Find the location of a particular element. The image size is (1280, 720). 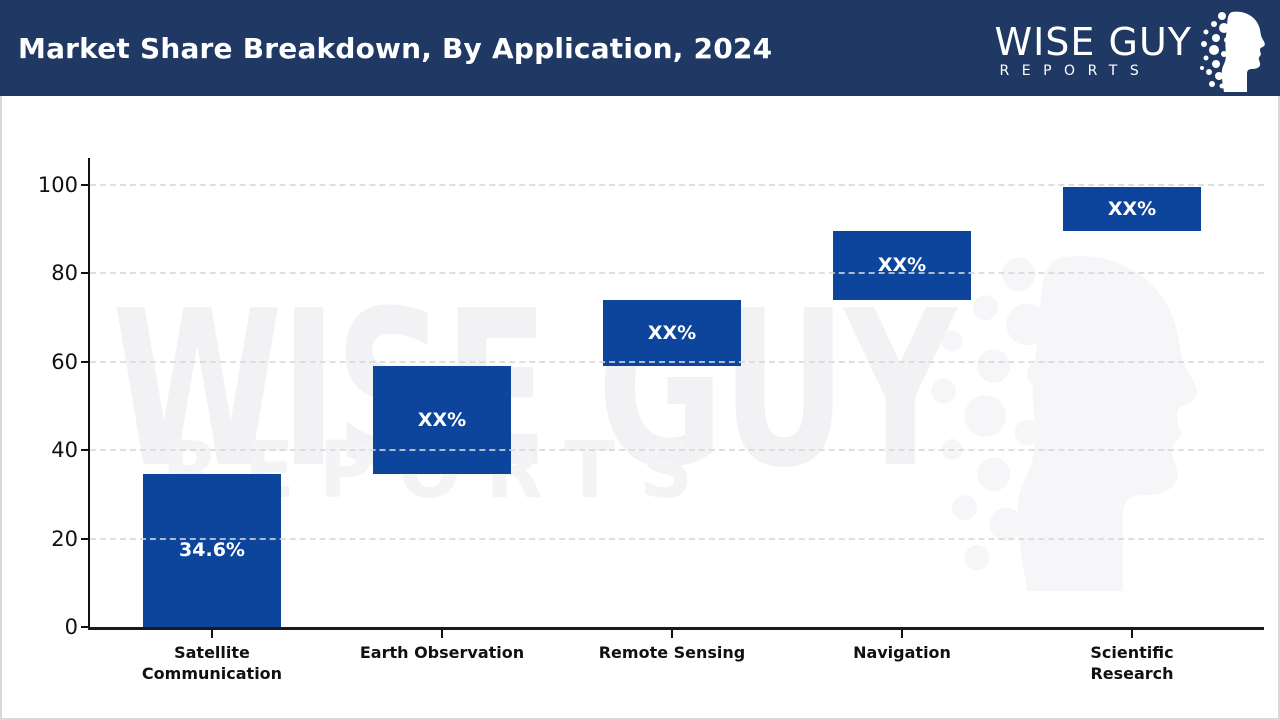

x-category-label: Earth Observation is located at coordinates (442, 652).